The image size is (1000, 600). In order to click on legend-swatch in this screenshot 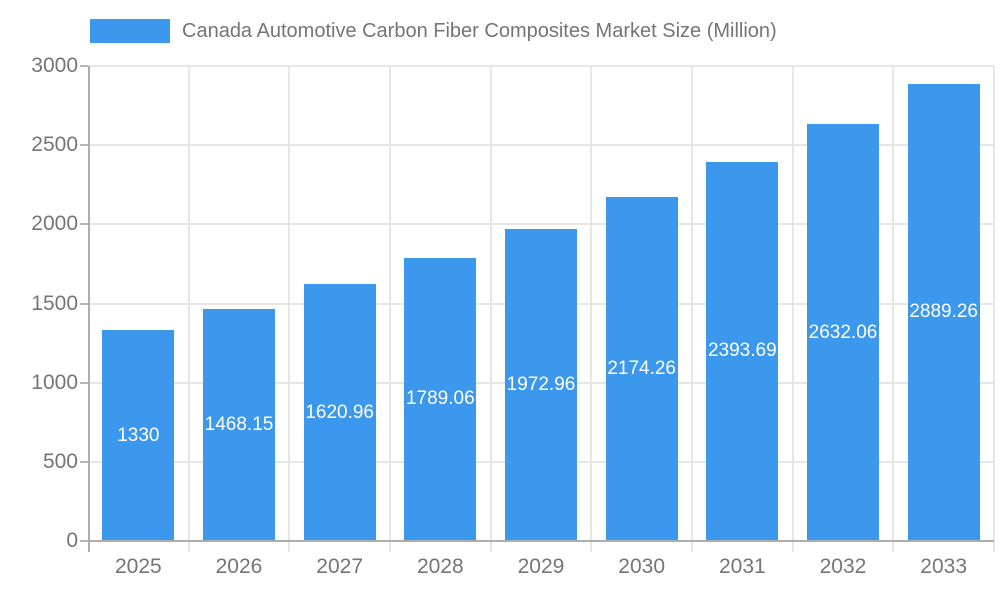, I will do `click(130, 31)`.